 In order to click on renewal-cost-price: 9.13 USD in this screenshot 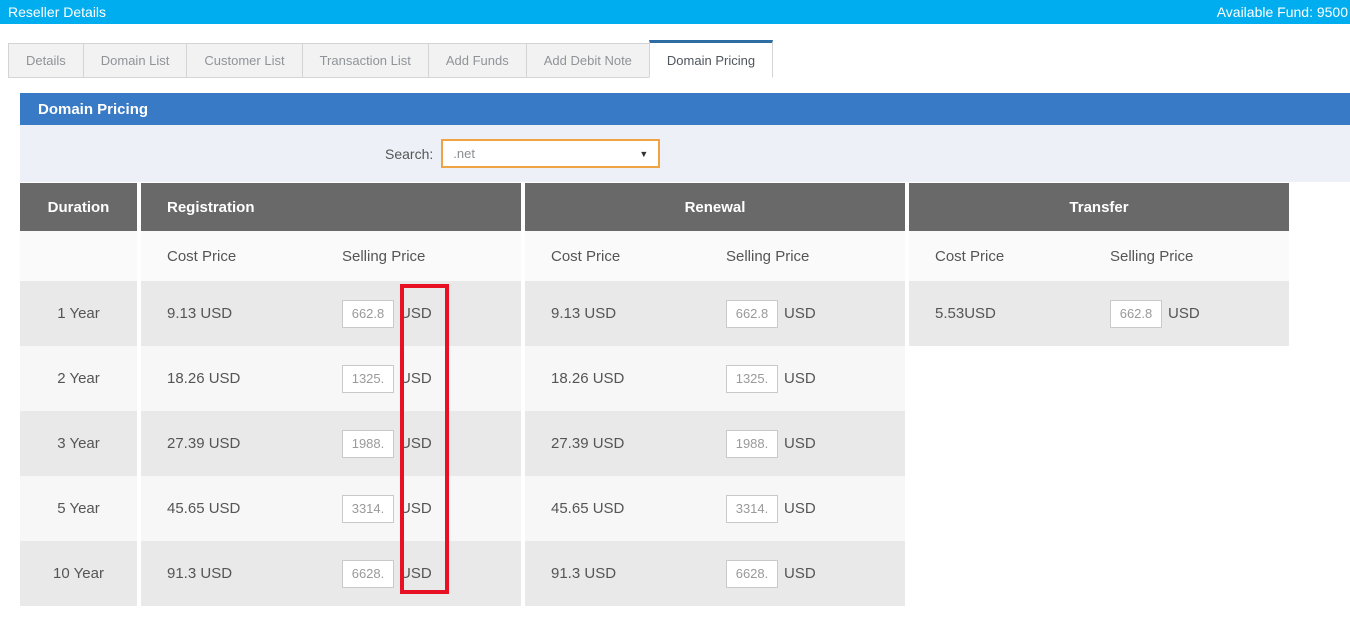, I will do `click(584, 313)`.